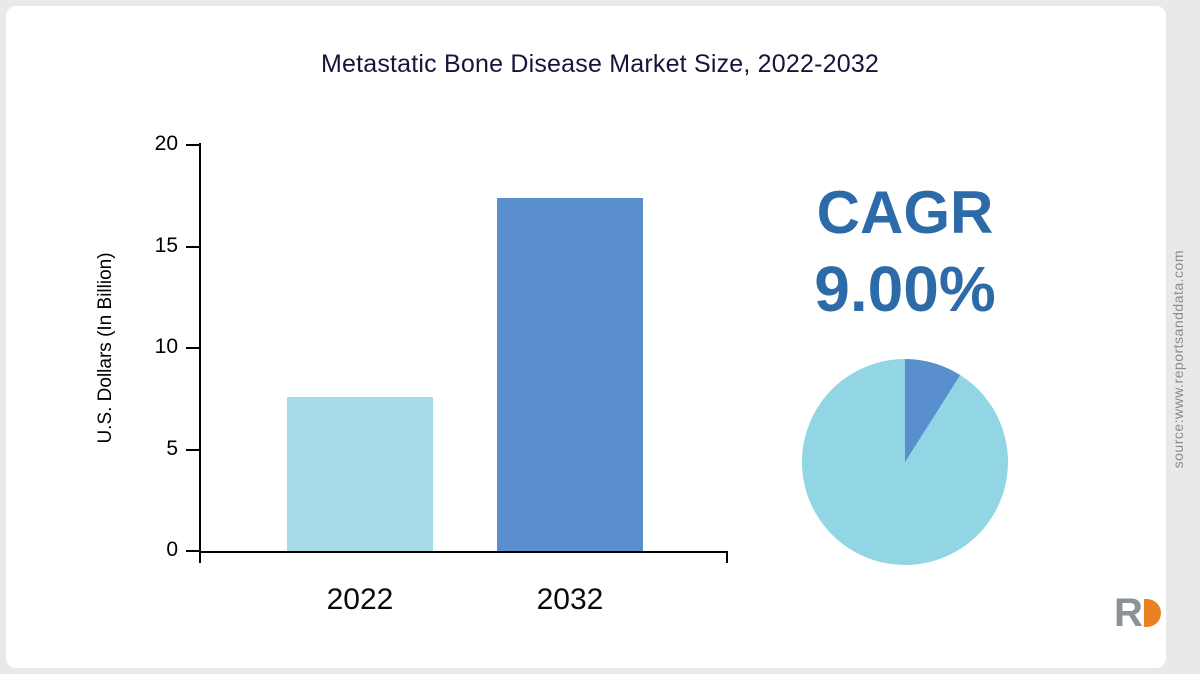 The image size is (1200, 674). What do you see at coordinates (172, 448) in the screenshot?
I see `y-tick-label: 5` at bounding box center [172, 448].